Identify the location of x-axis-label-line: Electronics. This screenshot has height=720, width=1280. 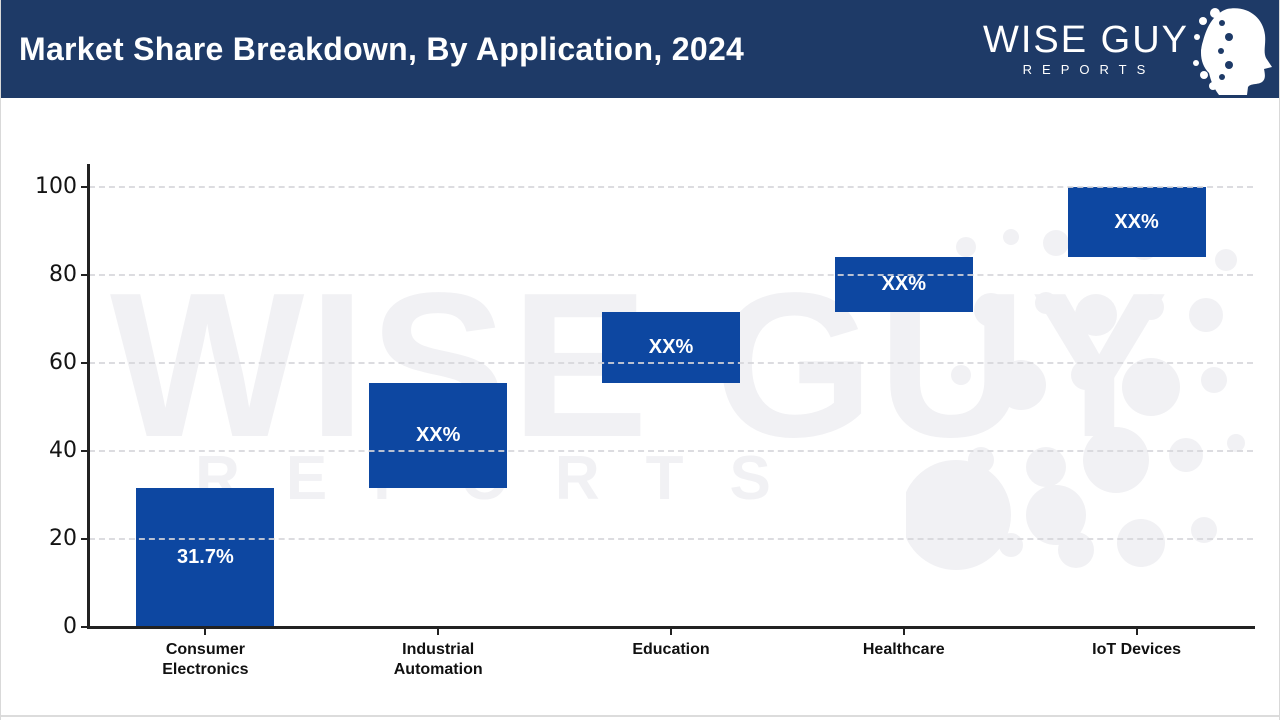
(205, 669).